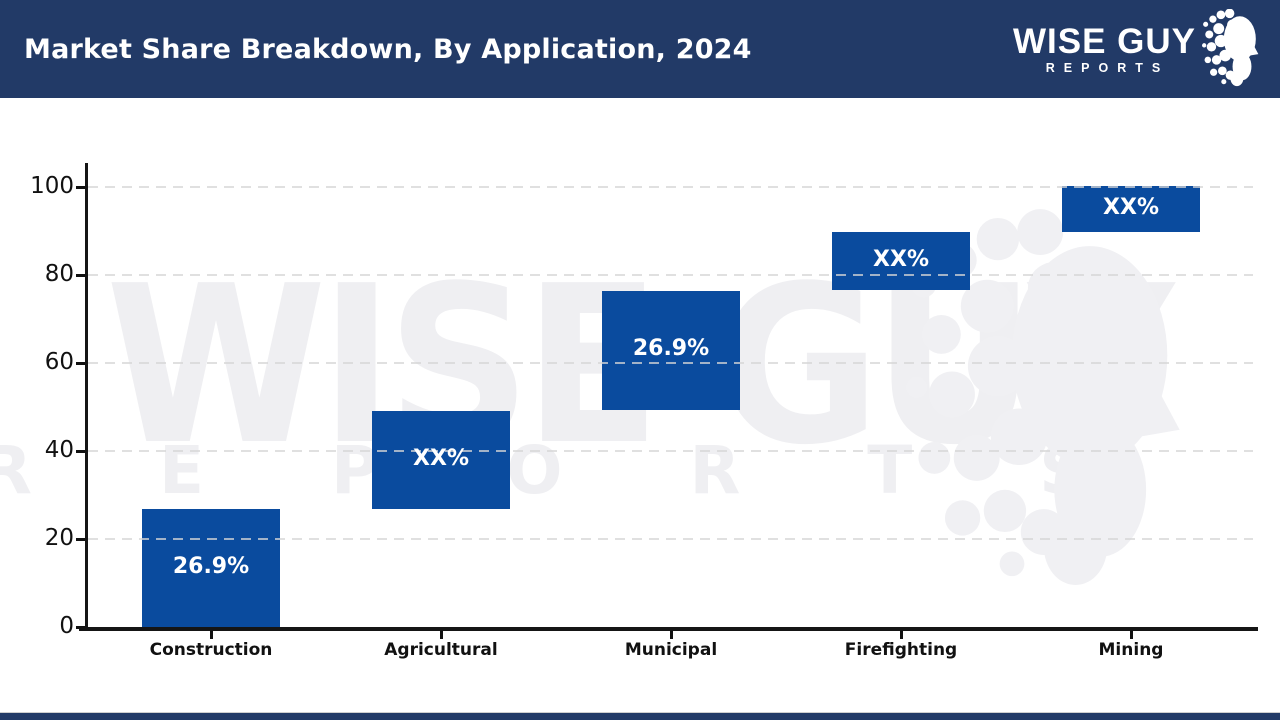 This screenshot has height=720, width=1280. Describe the element at coordinates (441, 650) in the screenshot. I see `x-category-label-agricultural: Agricultural` at that location.